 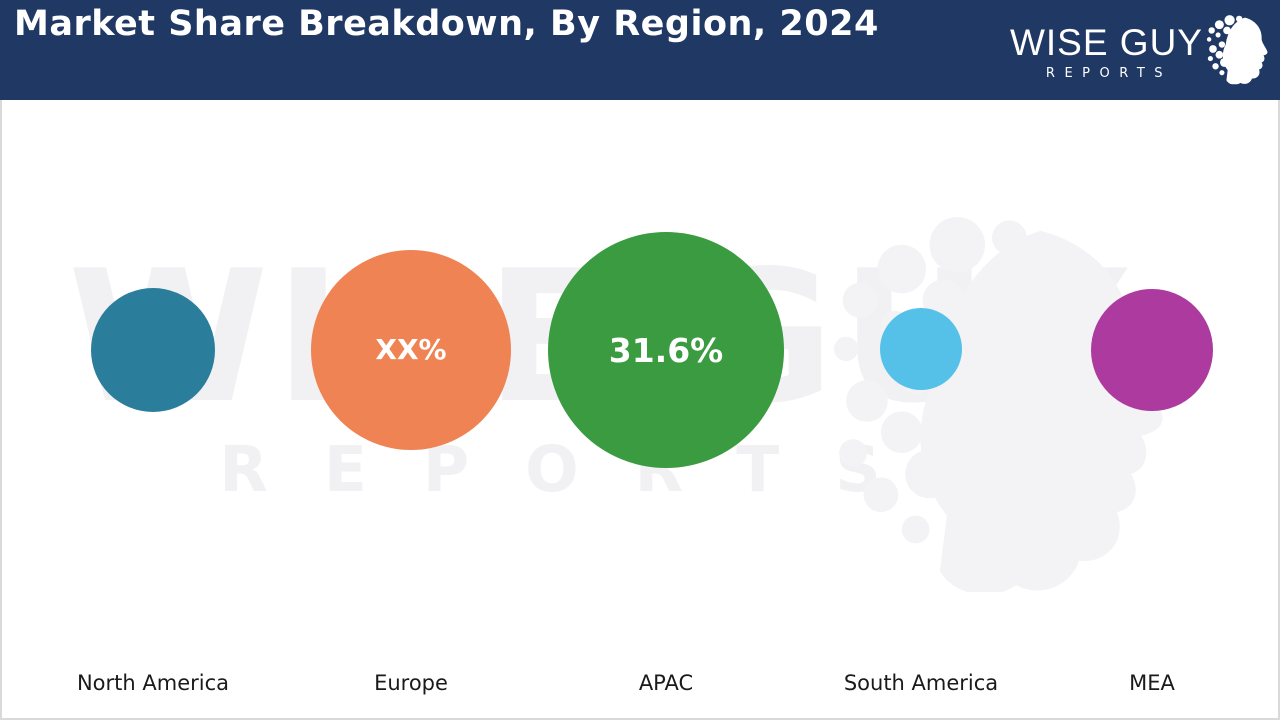 What do you see at coordinates (153, 683) in the screenshot?
I see `category-label-north-america: North America` at bounding box center [153, 683].